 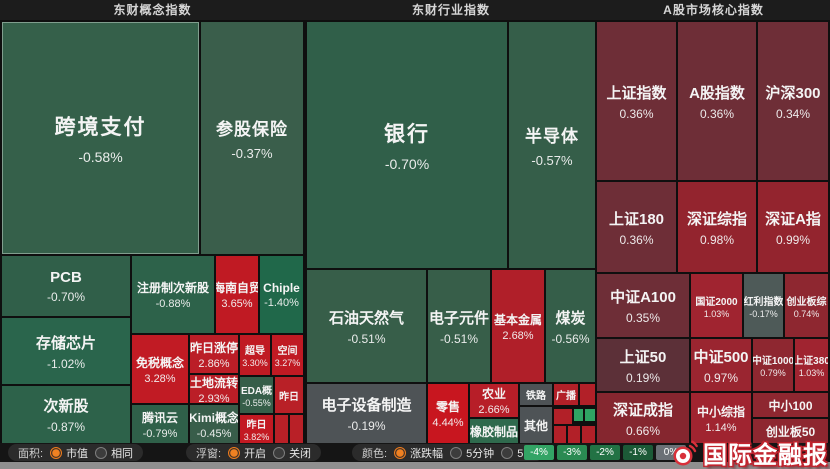 I want to click on treemap-tile: 深证综指 0.98%, so click(x=717, y=227).